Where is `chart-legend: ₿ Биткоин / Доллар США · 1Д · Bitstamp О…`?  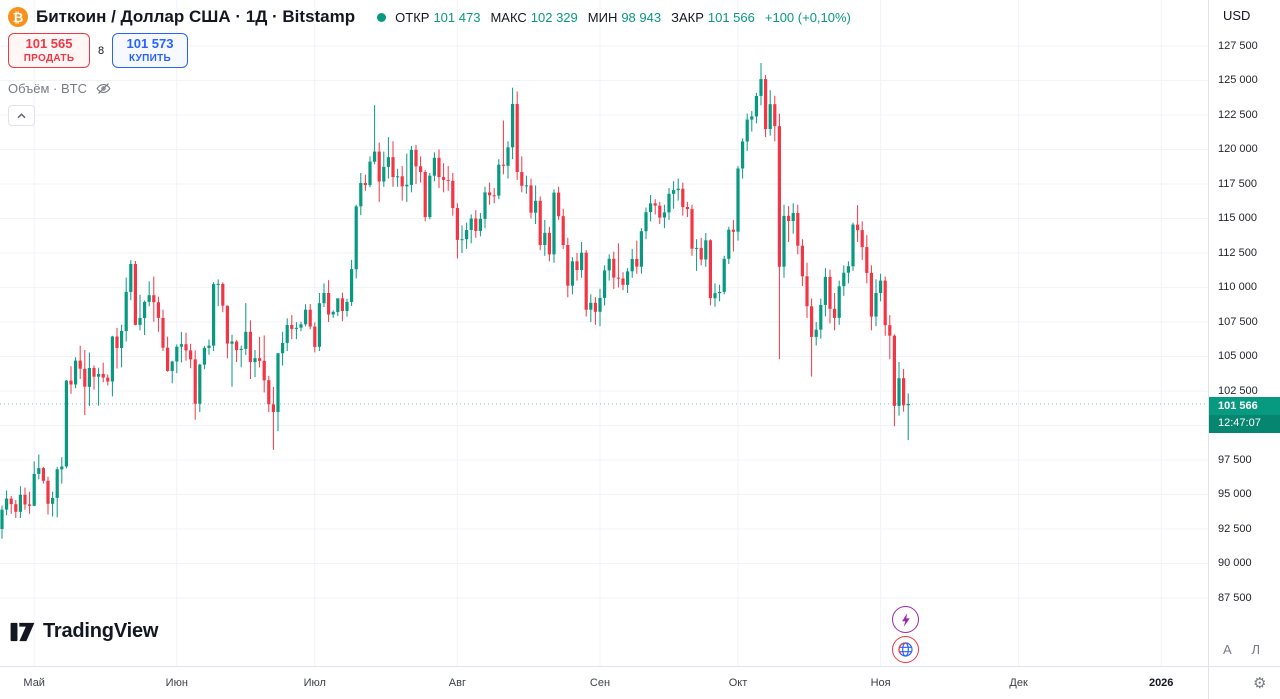 chart-legend: ₿ Биткоин / Доллар США · 1Д · Bitstamp О… is located at coordinates (429, 17).